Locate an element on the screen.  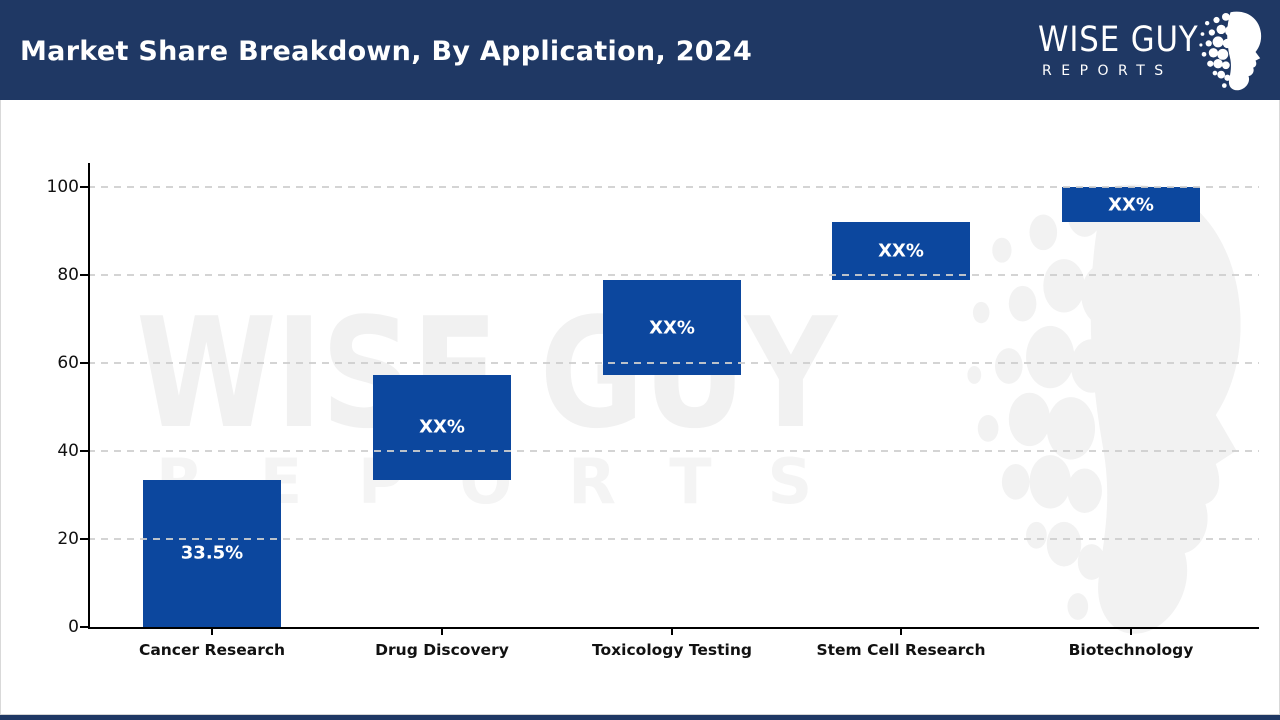
x-category-label: Stem Cell Research is located at coordinates (901, 650).